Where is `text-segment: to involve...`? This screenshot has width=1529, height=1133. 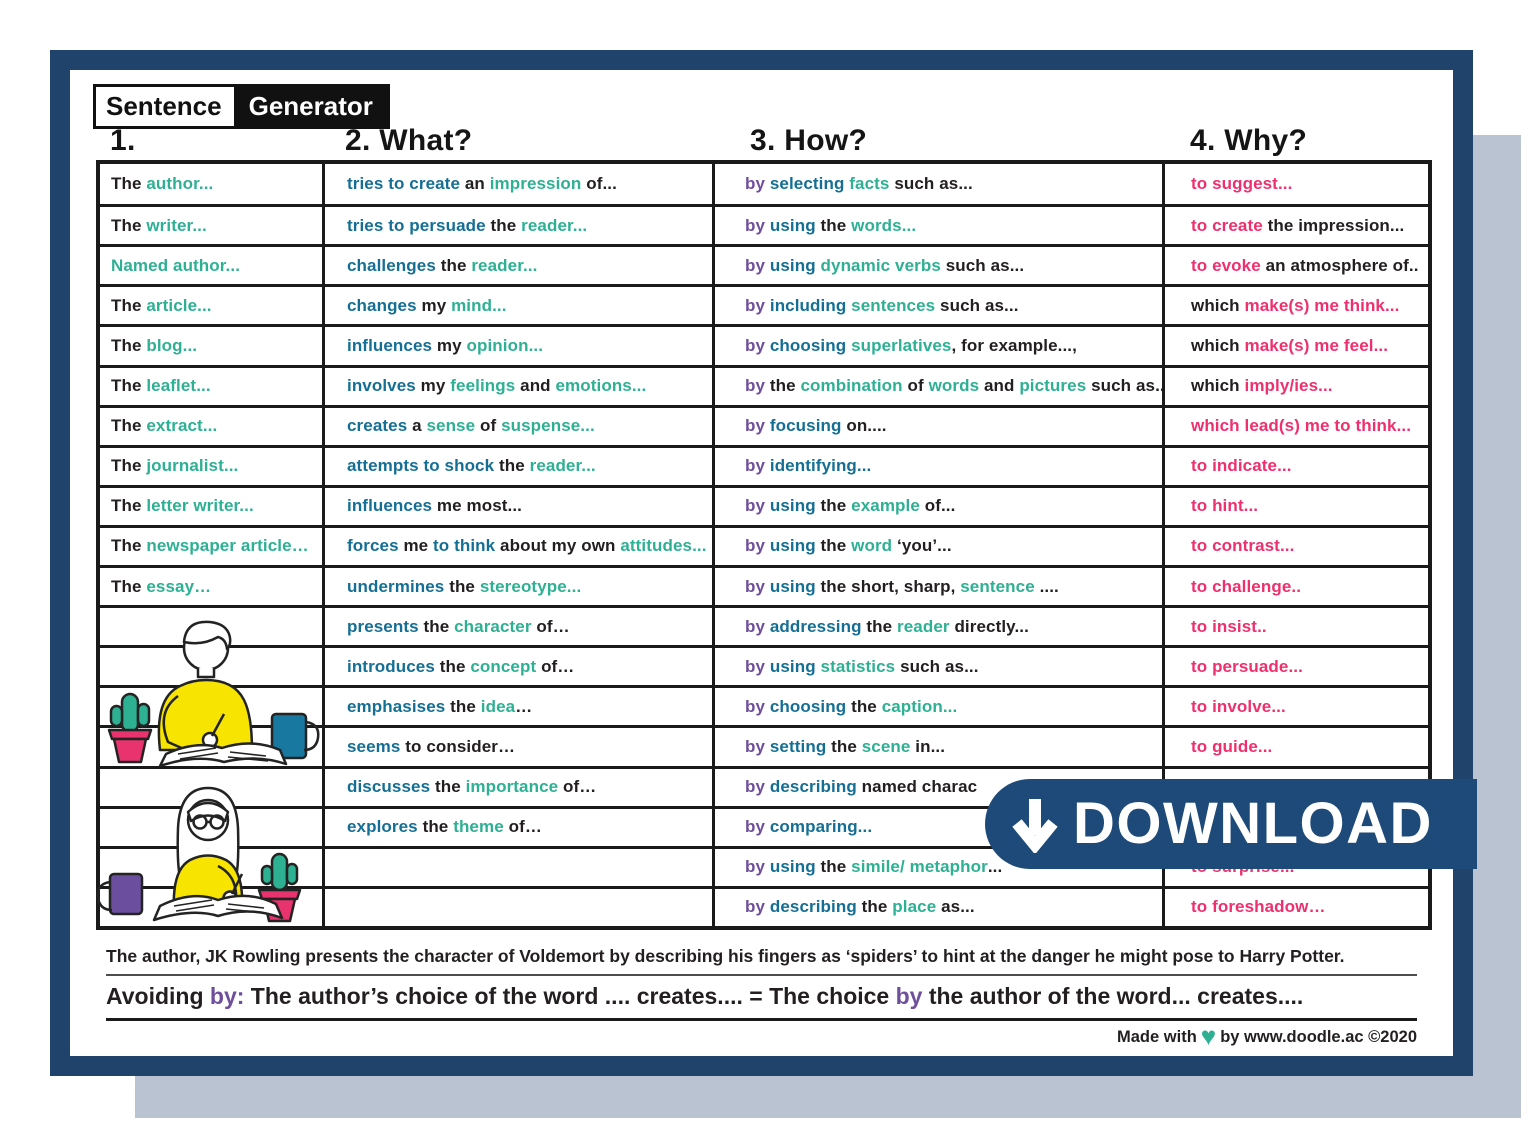
text-segment: to involve... is located at coordinates (1238, 706).